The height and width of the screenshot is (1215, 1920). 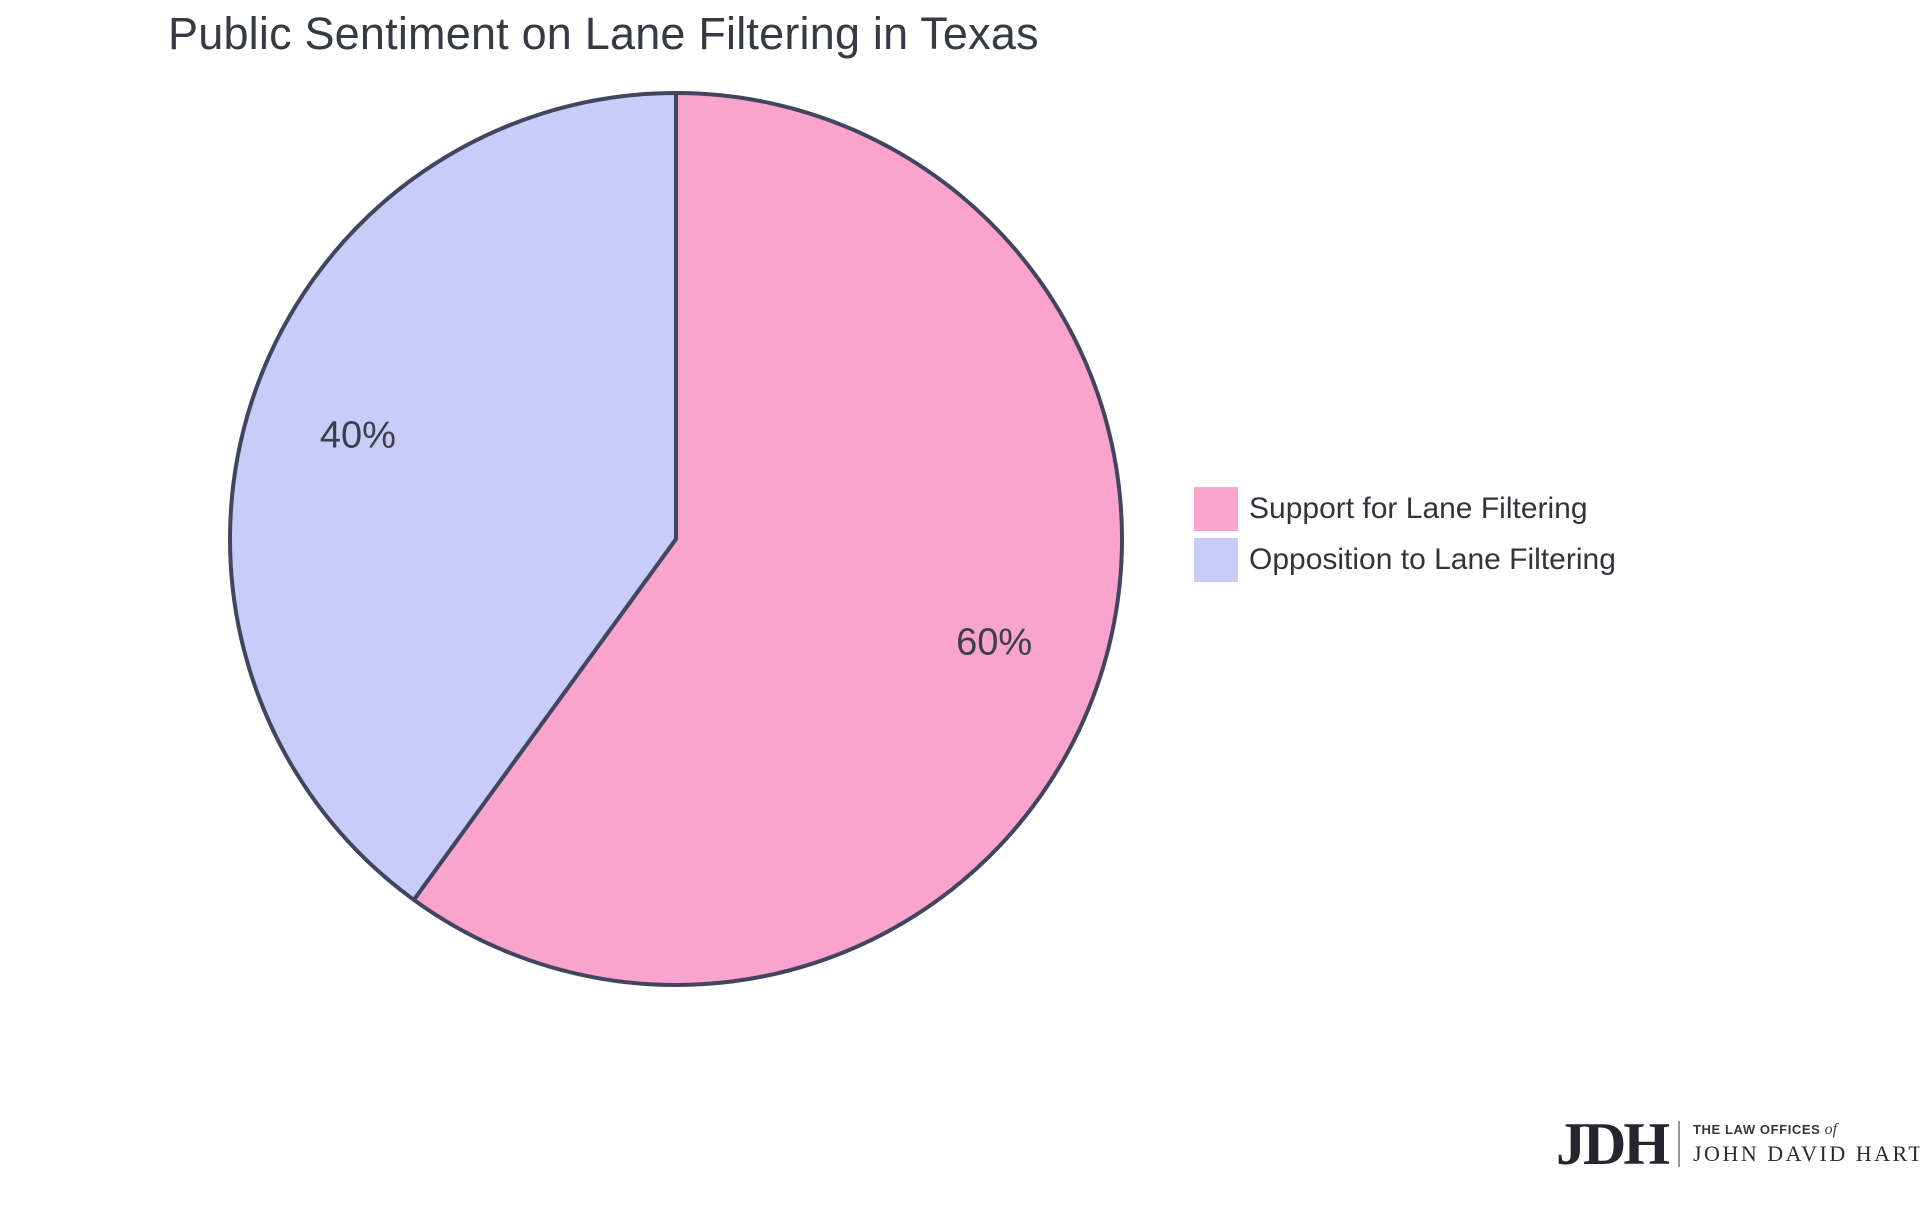 I want to click on pie-slice-percent-label-support: 60%, so click(x=994, y=642).